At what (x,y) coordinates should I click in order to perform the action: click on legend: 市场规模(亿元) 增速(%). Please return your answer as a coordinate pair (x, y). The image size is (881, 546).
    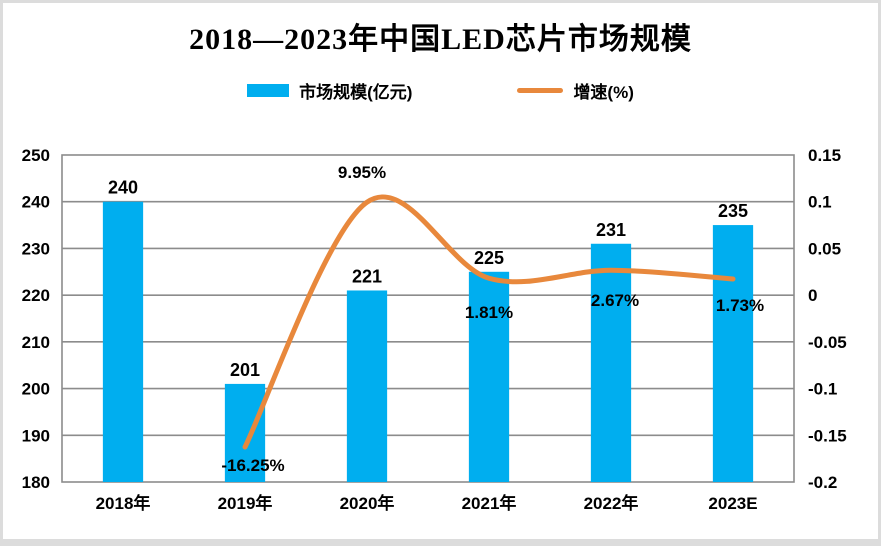
    Looking at the image, I should click on (440, 90).